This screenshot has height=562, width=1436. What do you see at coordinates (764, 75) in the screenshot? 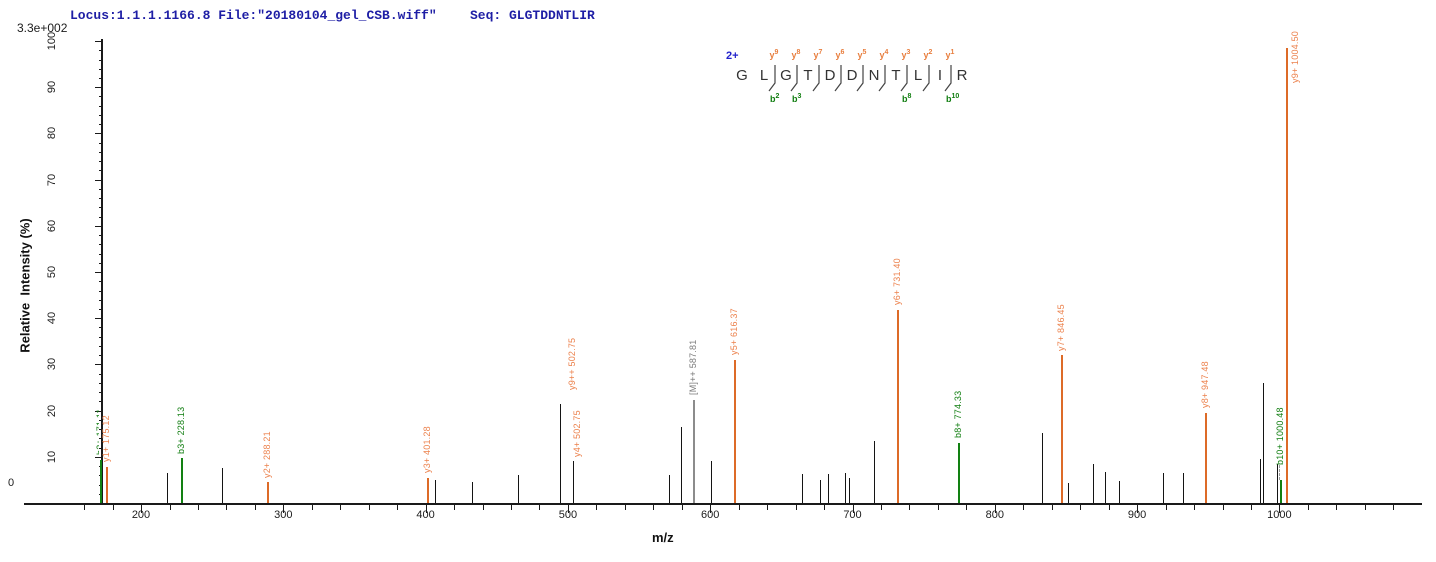
I see `peptide-residue: L` at bounding box center [764, 75].